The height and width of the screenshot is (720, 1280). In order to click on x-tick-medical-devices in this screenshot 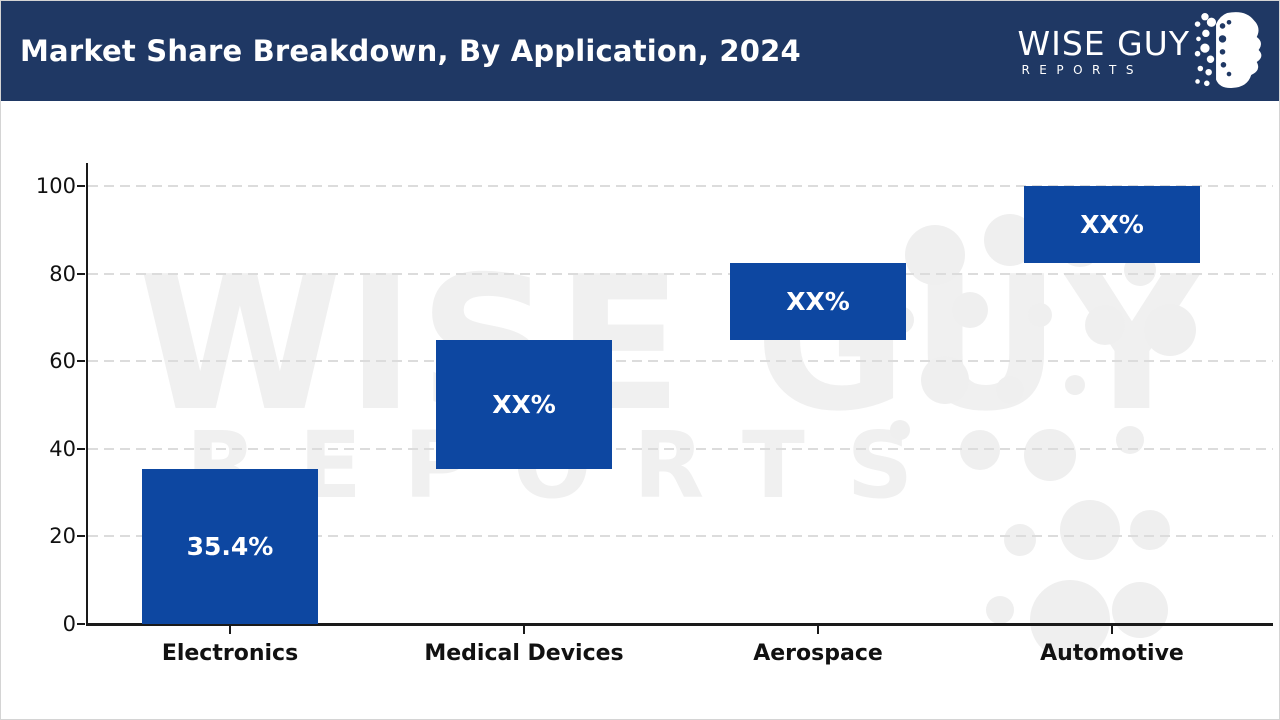, I will do `click(524, 630)`.